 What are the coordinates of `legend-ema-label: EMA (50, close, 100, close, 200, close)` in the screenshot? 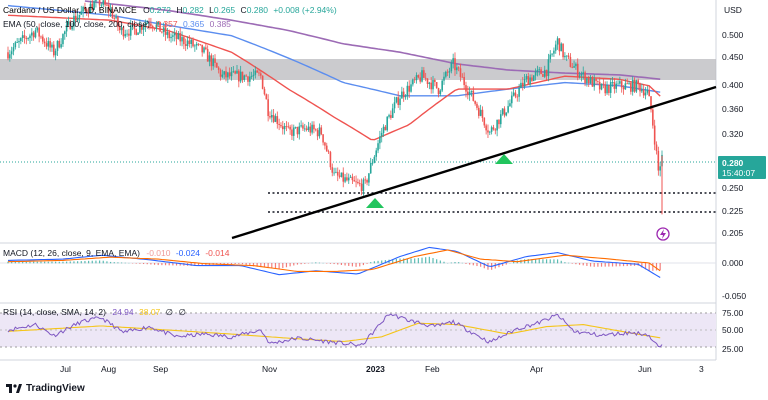 It's located at (76, 24).